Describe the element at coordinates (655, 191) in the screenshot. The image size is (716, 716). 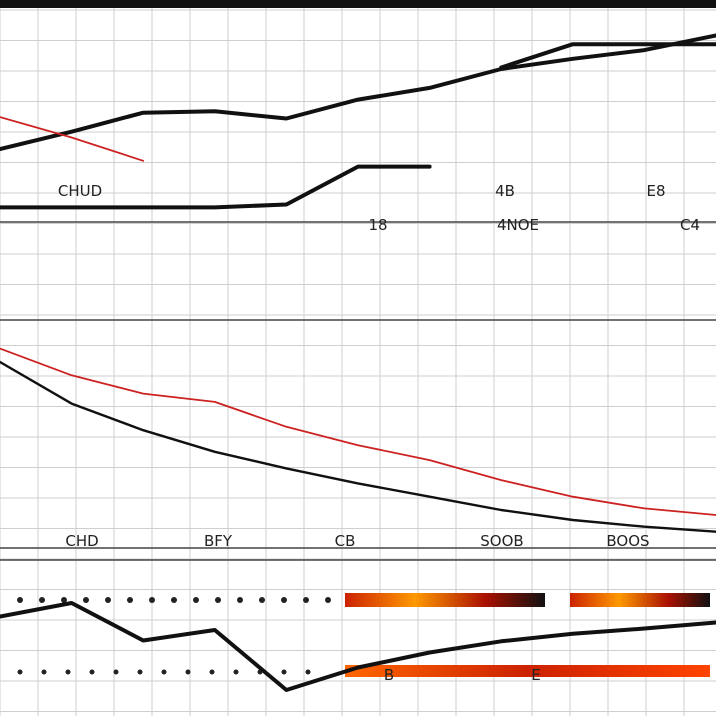
I see `tick-label: E8` at that location.